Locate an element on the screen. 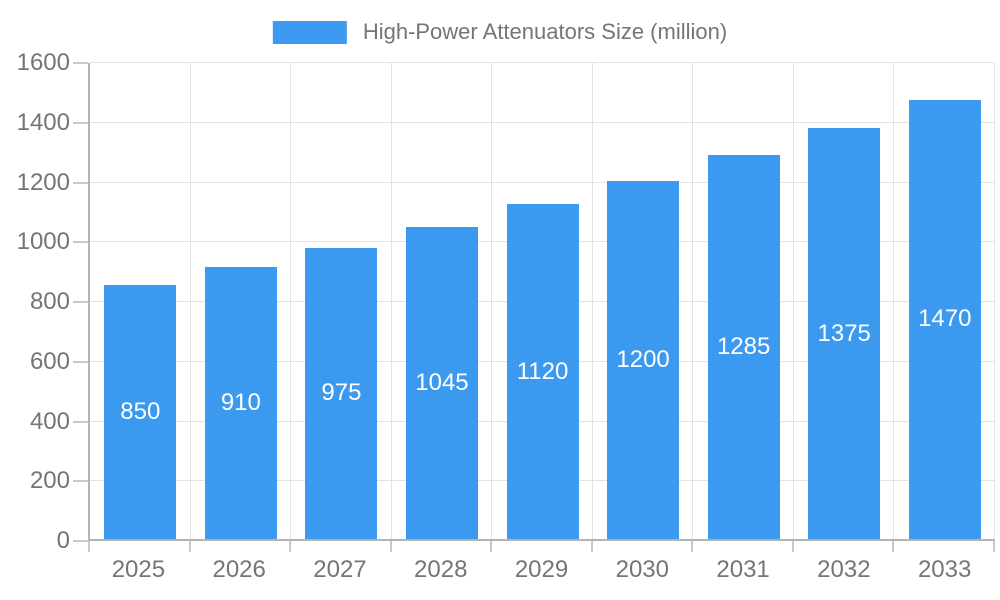  bar-value-label: 1470 is located at coordinates (945, 319).